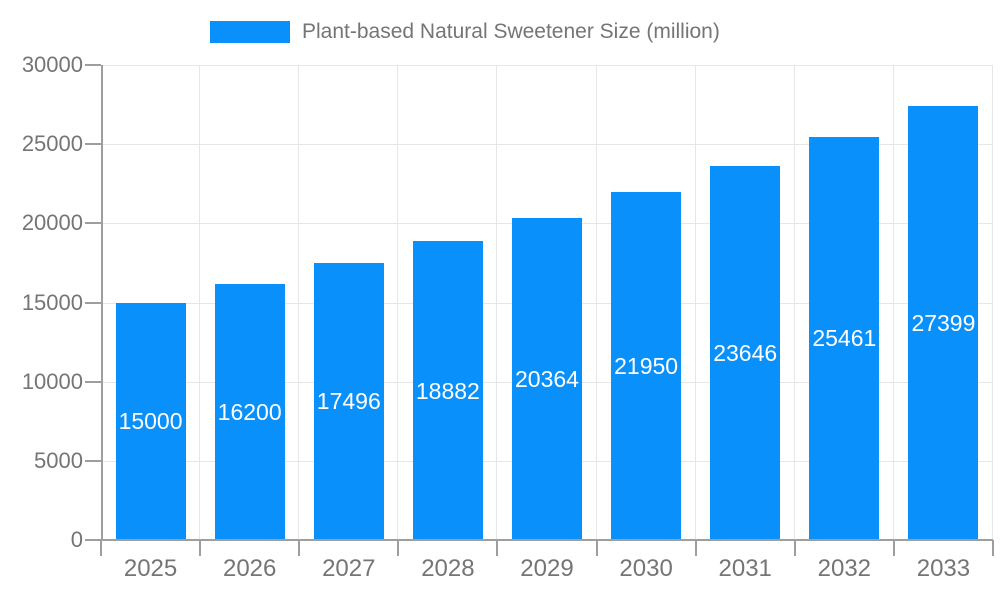  I want to click on bar-value-label: 18882, so click(447, 390).